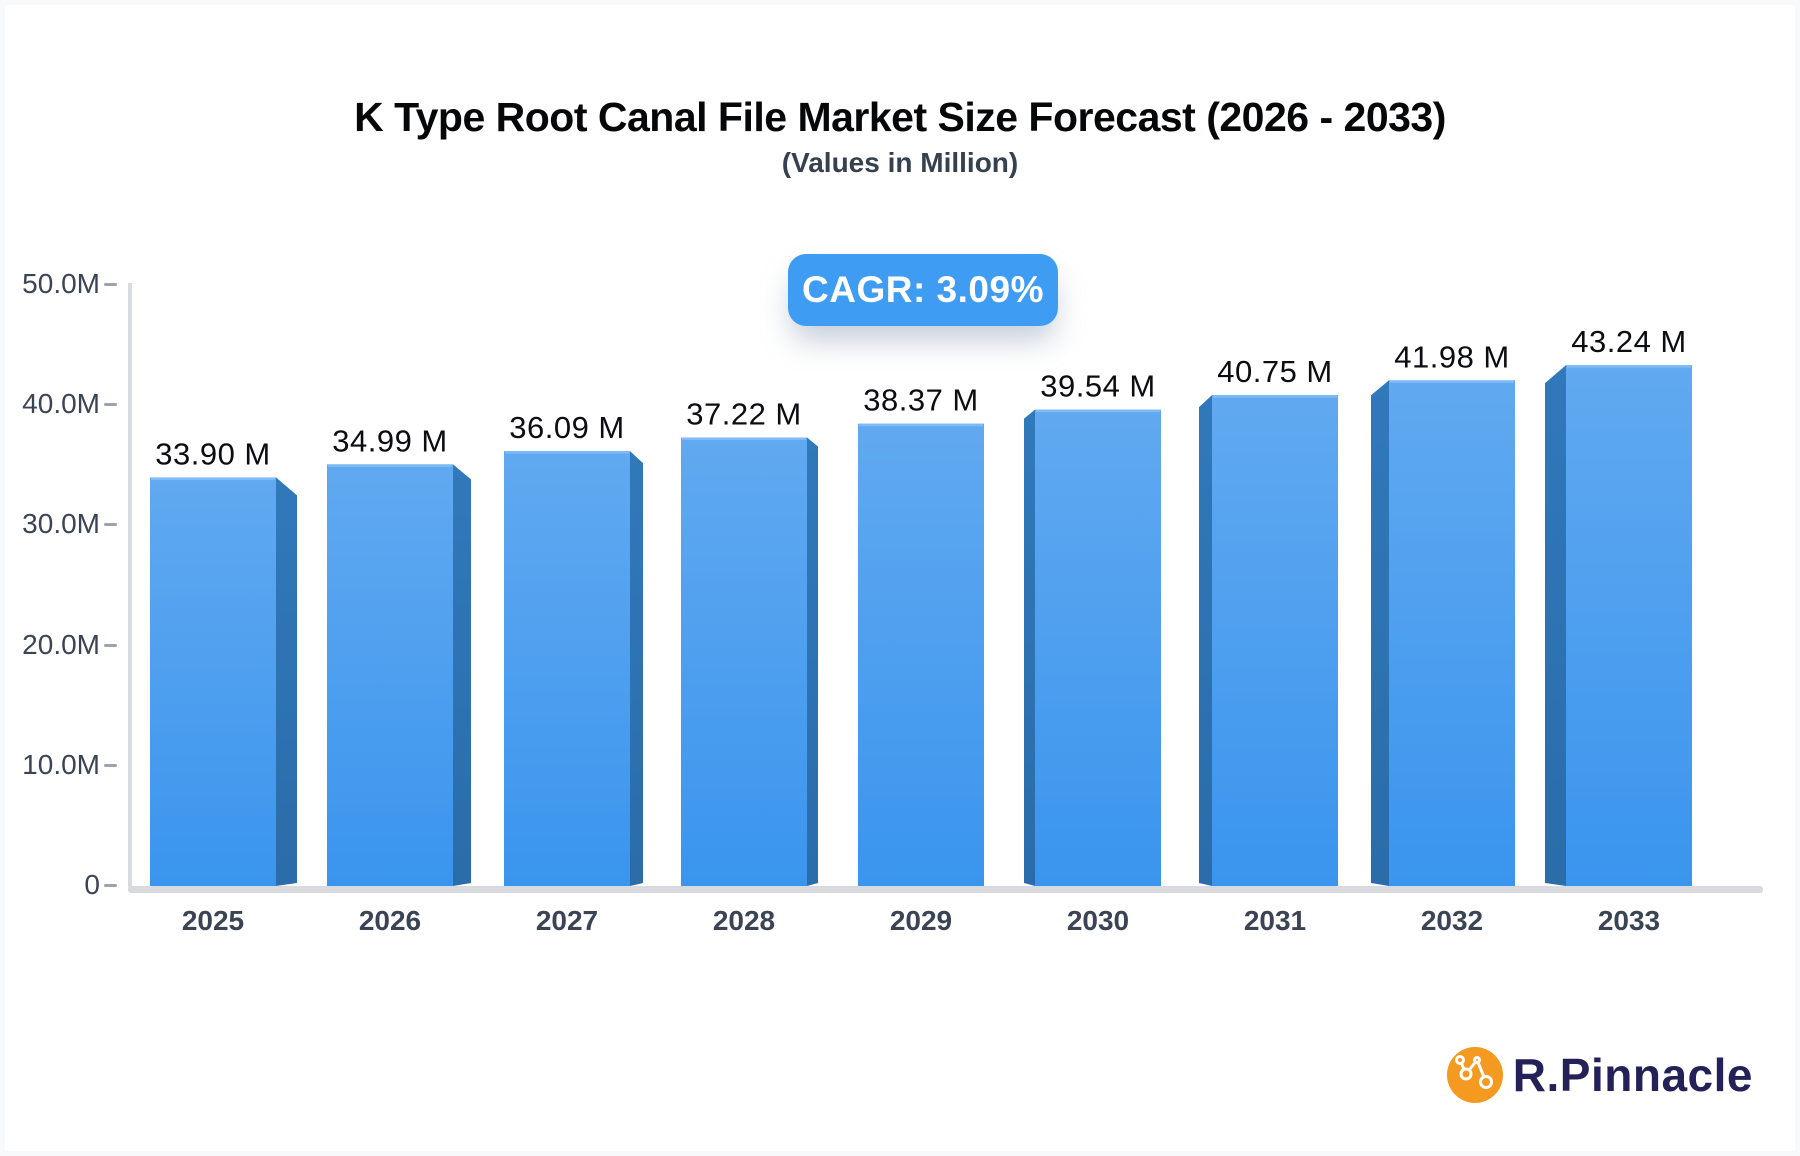 This screenshot has height=1156, width=1800. What do you see at coordinates (1474, 1075) in the screenshot?
I see `network-graph-icon` at bounding box center [1474, 1075].